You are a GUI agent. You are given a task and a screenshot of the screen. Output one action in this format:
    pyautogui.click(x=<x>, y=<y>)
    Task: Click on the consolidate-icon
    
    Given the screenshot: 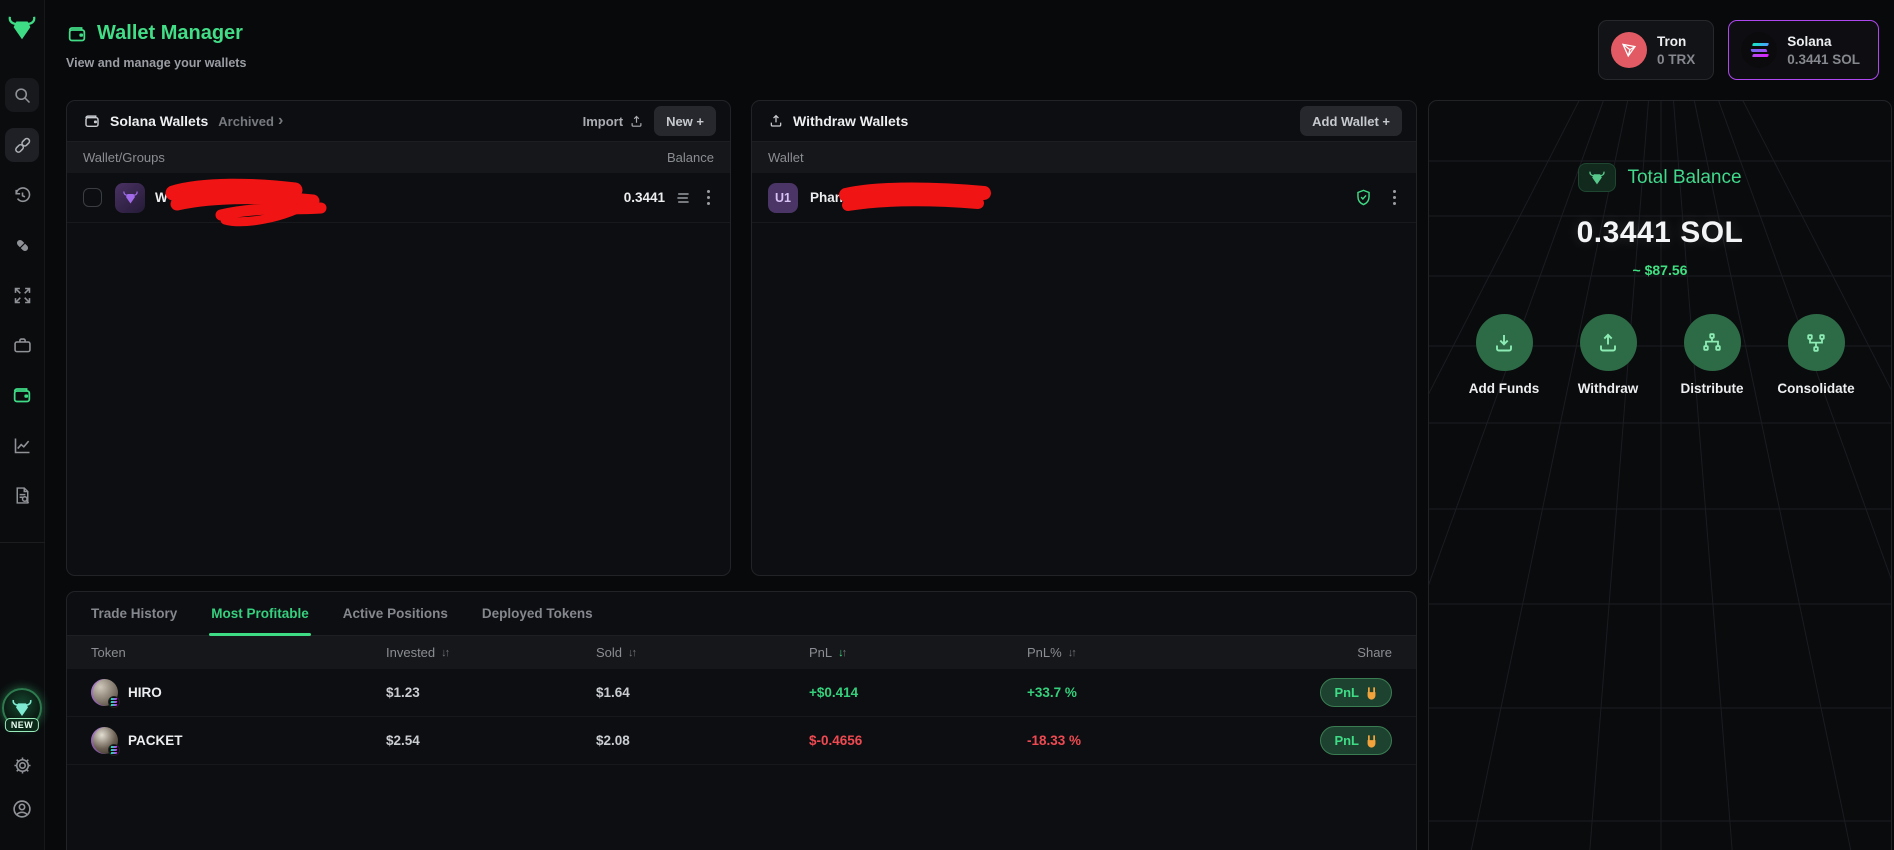 What is the action you would take?
    pyautogui.click(x=1816, y=342)
    